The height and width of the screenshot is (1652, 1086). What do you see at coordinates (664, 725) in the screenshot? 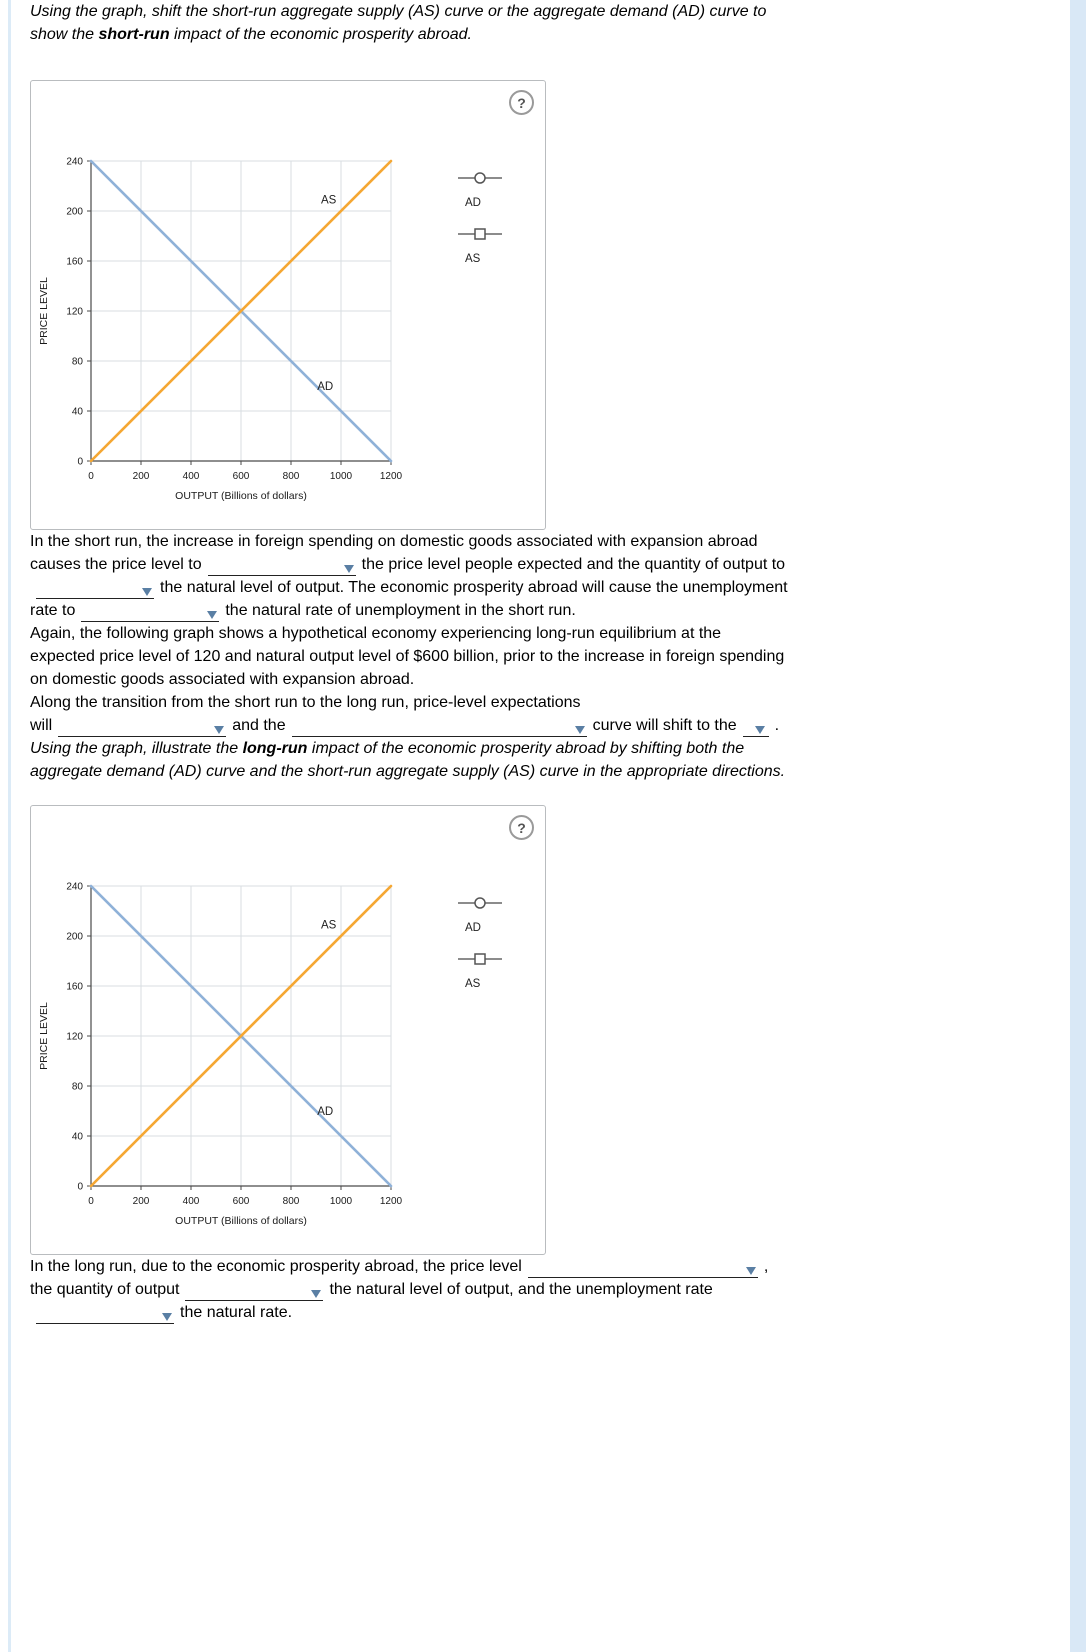
I see `question-text: curve will shift to the` at bounding box center [664, 725].